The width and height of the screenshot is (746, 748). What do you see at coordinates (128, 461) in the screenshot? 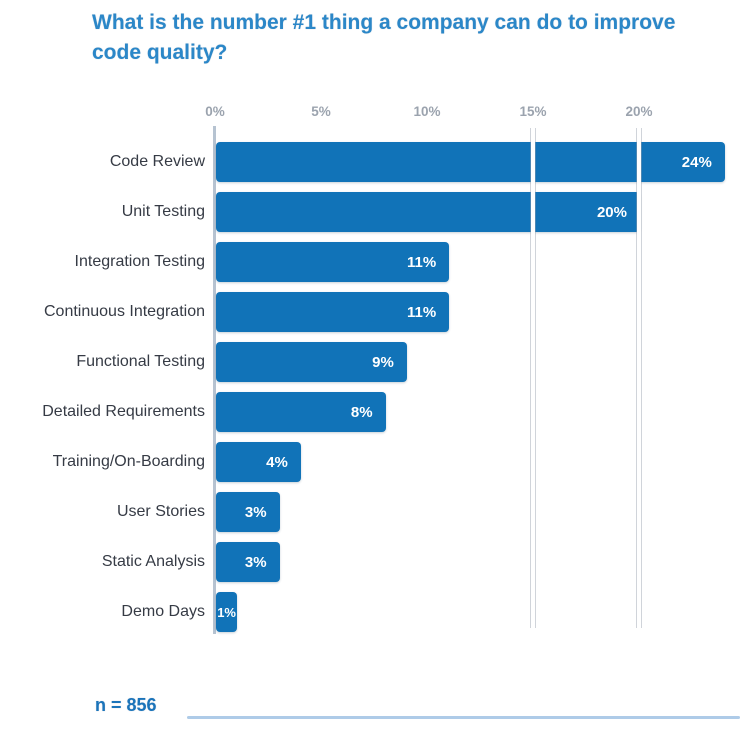
I see `category-label: Training/On-Boarding` at bounding box center [128, 461].